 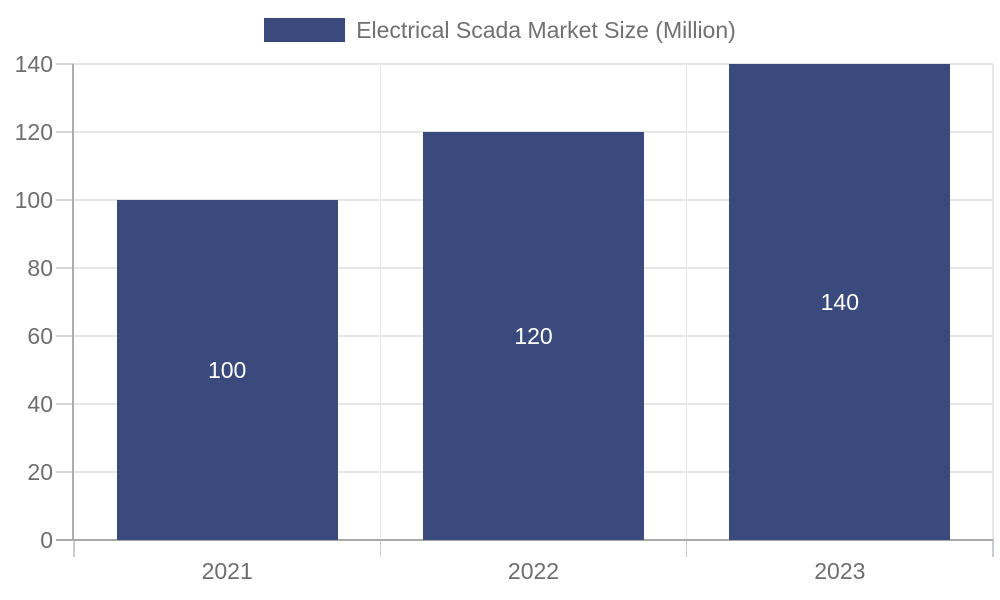 What do you see at coordinates (40, 404) in the screenshot?
I see `y-tick-label: 40` at bounding box center [40, 404].